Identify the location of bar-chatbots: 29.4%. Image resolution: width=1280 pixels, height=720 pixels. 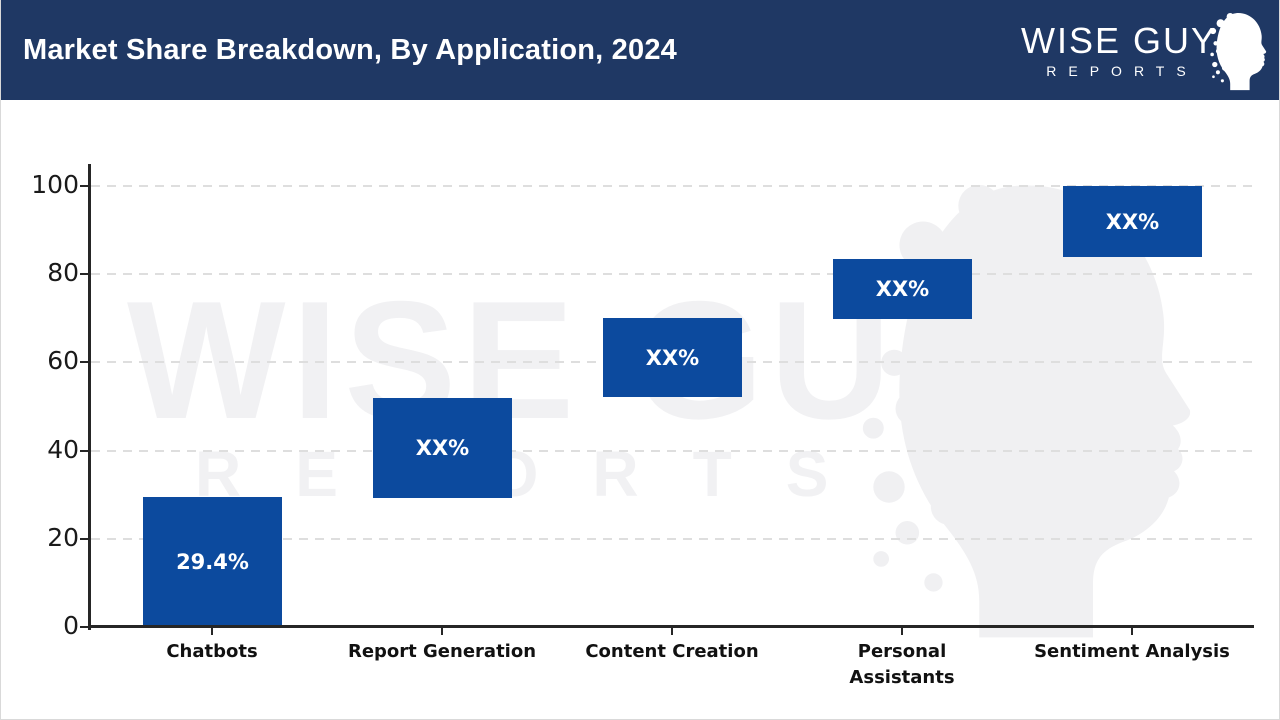
(212, 562).